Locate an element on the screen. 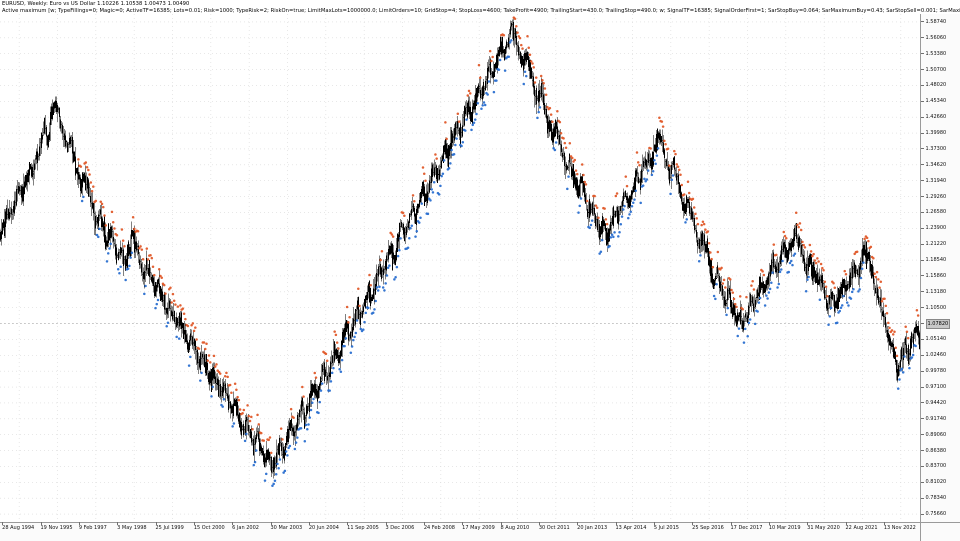 The image size is (960, 541). time-tick-label: 17 May 2009 is located at coordinates (478, 528).